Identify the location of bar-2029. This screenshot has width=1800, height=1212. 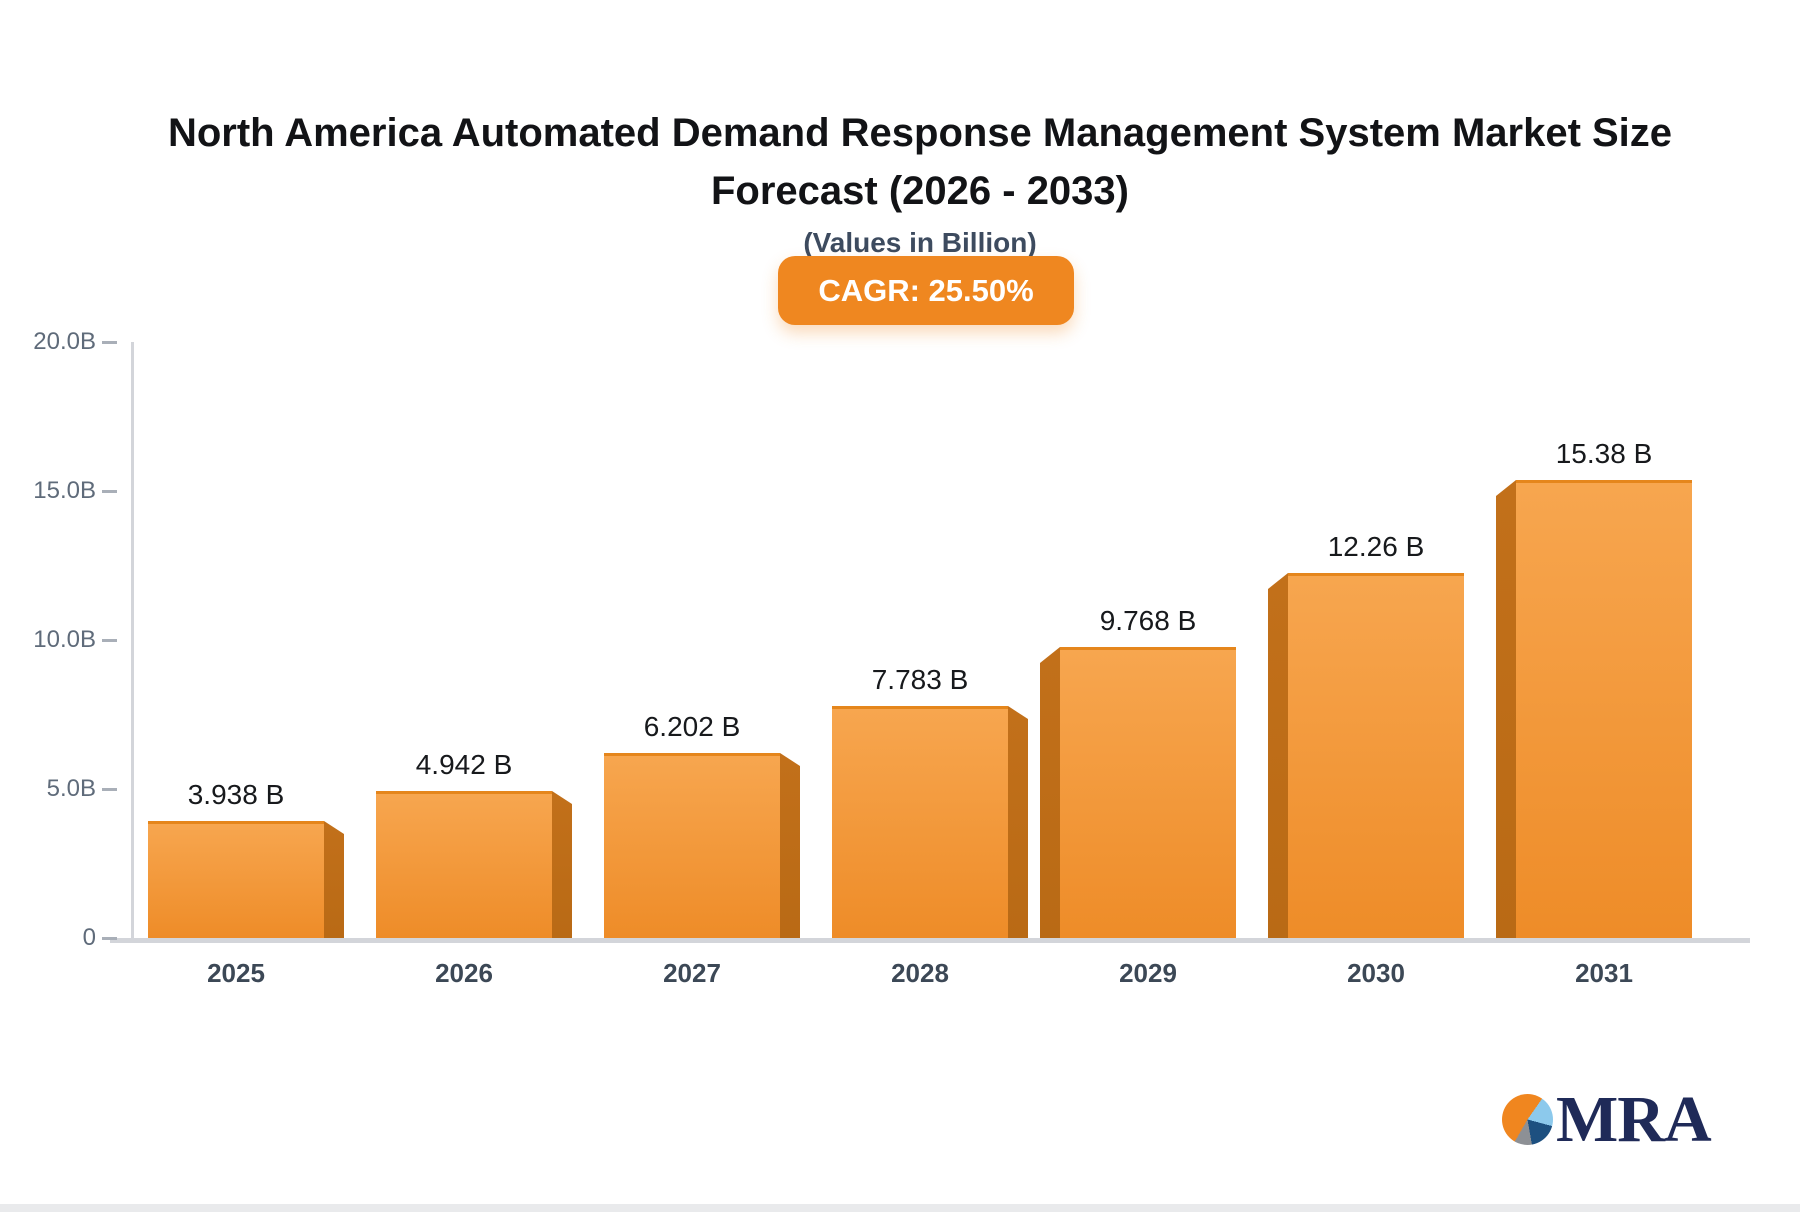
(1148, 792).